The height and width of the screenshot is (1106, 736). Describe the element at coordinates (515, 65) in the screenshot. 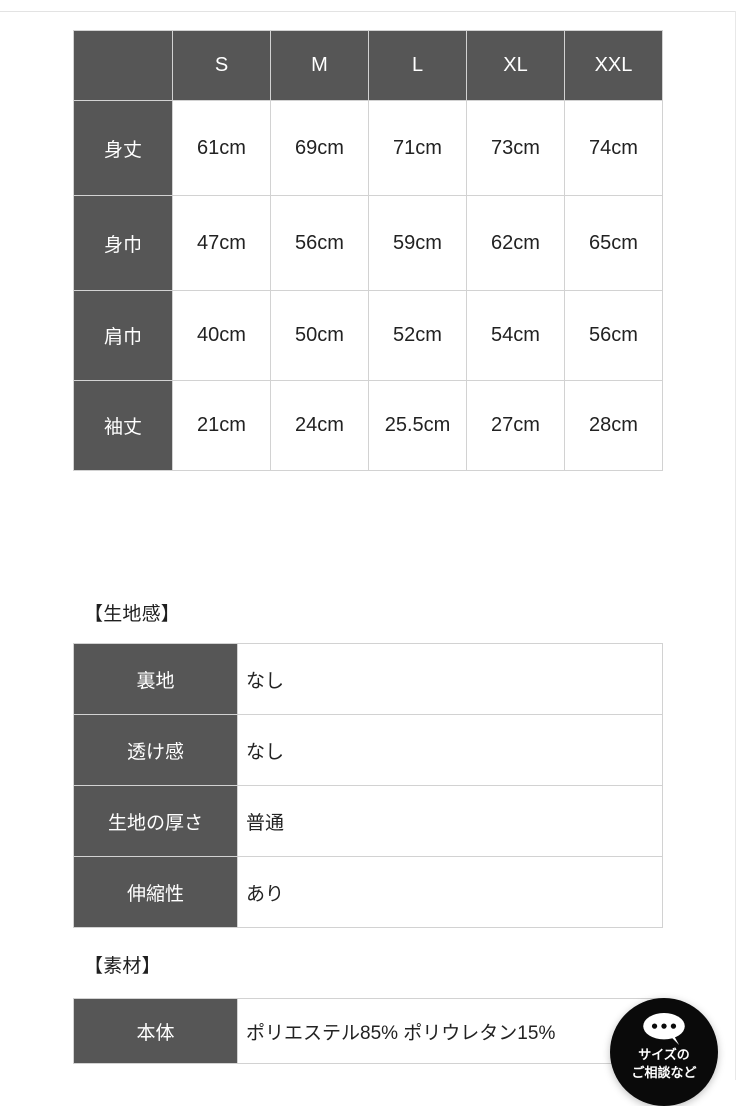

I see `size-column-header-xl: XL` at that location.